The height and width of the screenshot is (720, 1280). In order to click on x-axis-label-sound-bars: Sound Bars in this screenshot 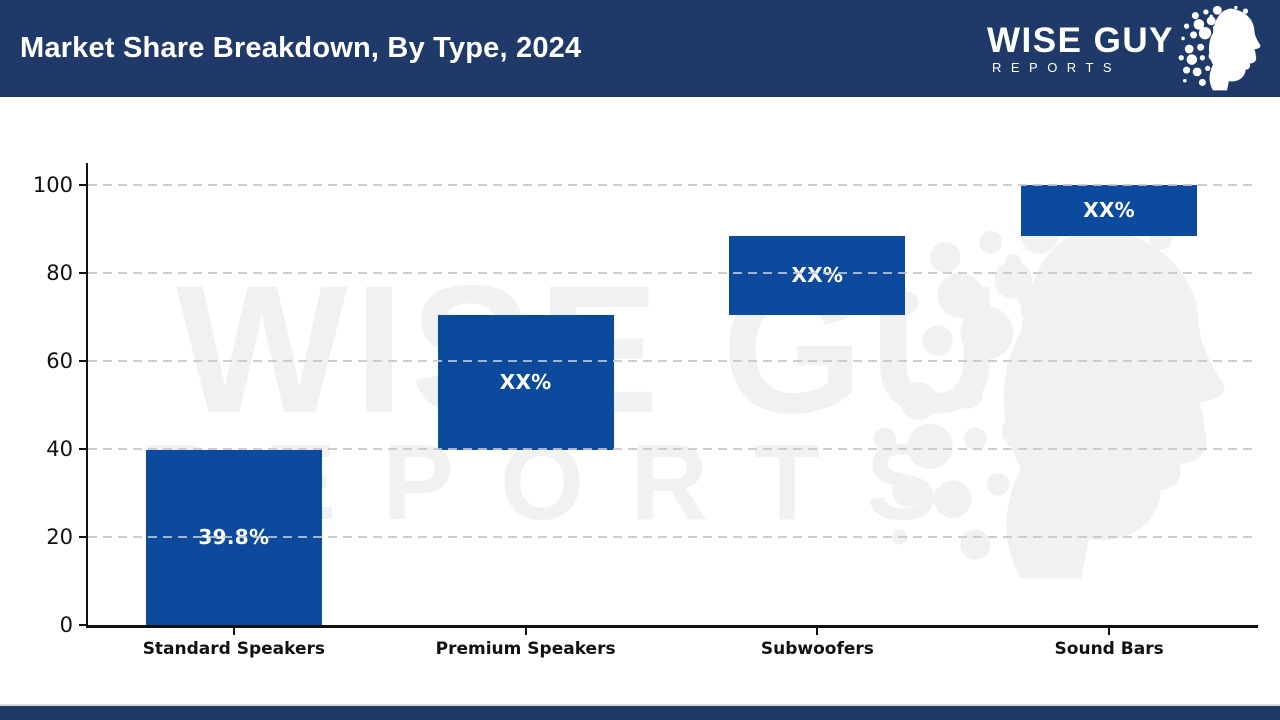, I will do `click(1109, 649)`.